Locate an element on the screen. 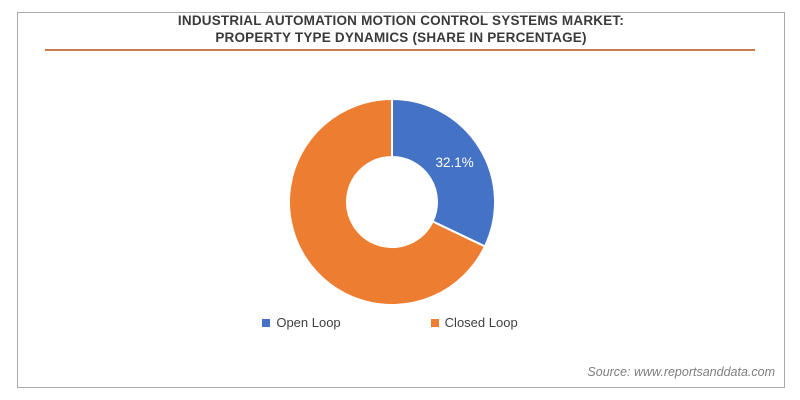 This screenshot has height=400, width=800. title-divider is located at coordinates (400, 50).